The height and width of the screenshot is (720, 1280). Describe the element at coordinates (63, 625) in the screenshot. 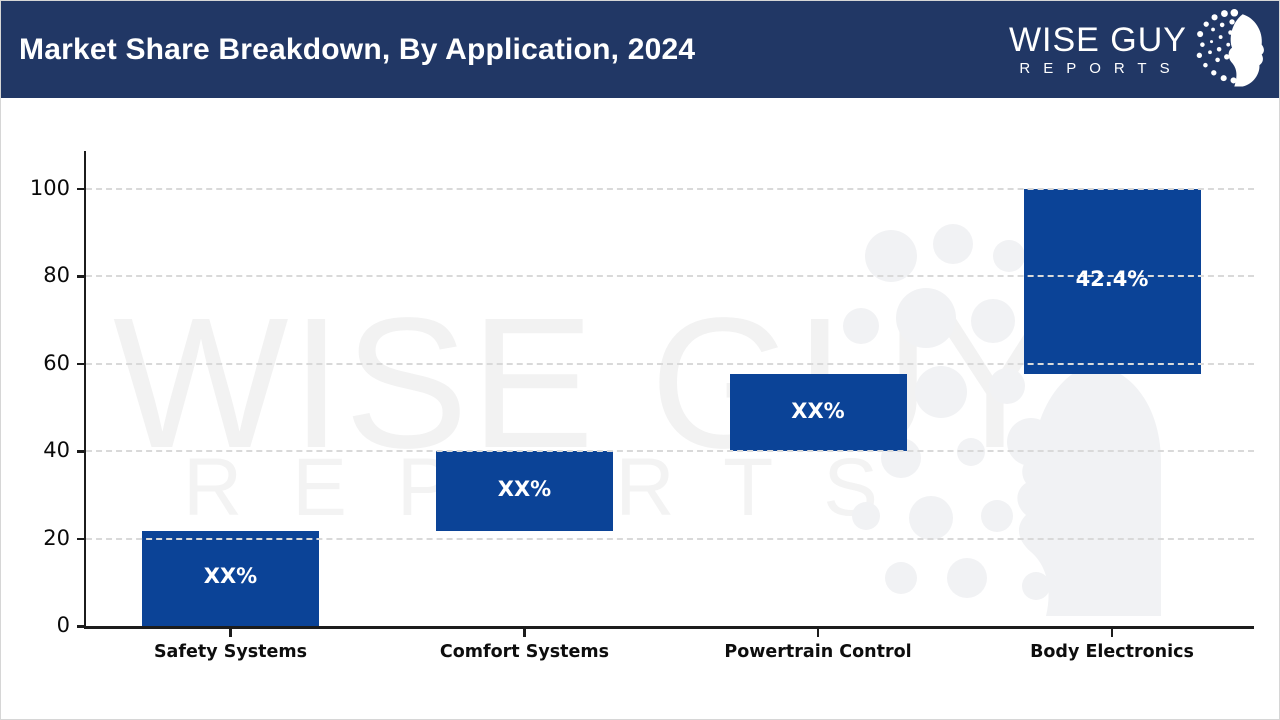

I see `y-tick-label: 0` at that location.